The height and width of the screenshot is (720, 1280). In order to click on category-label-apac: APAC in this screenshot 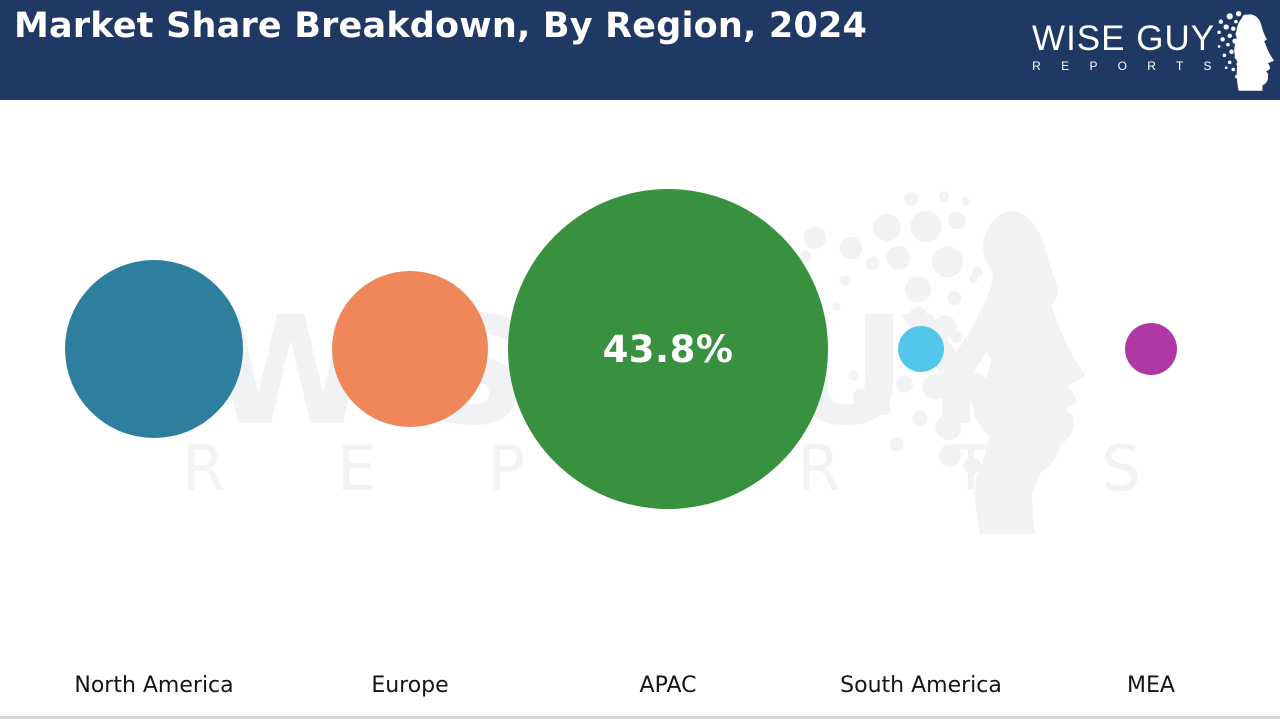, I will do `click(668, 685)`.